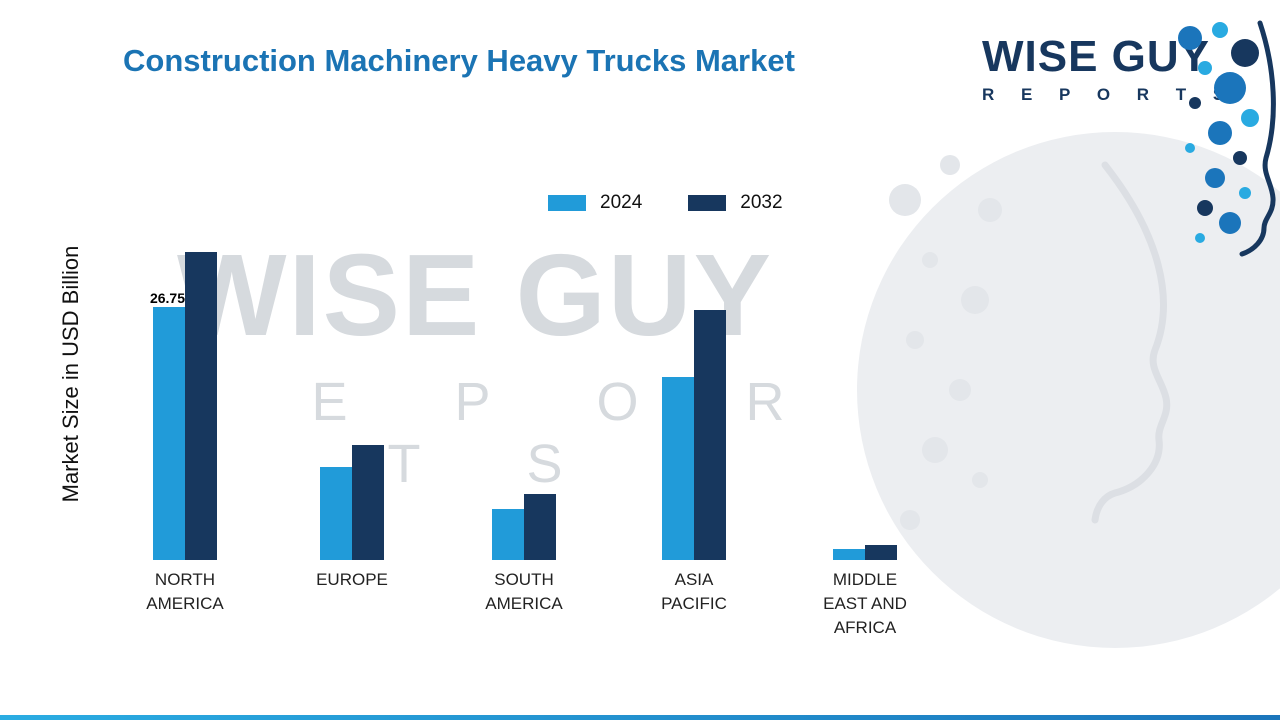  I want to click on logo-face-profile, so click(1257, 138).